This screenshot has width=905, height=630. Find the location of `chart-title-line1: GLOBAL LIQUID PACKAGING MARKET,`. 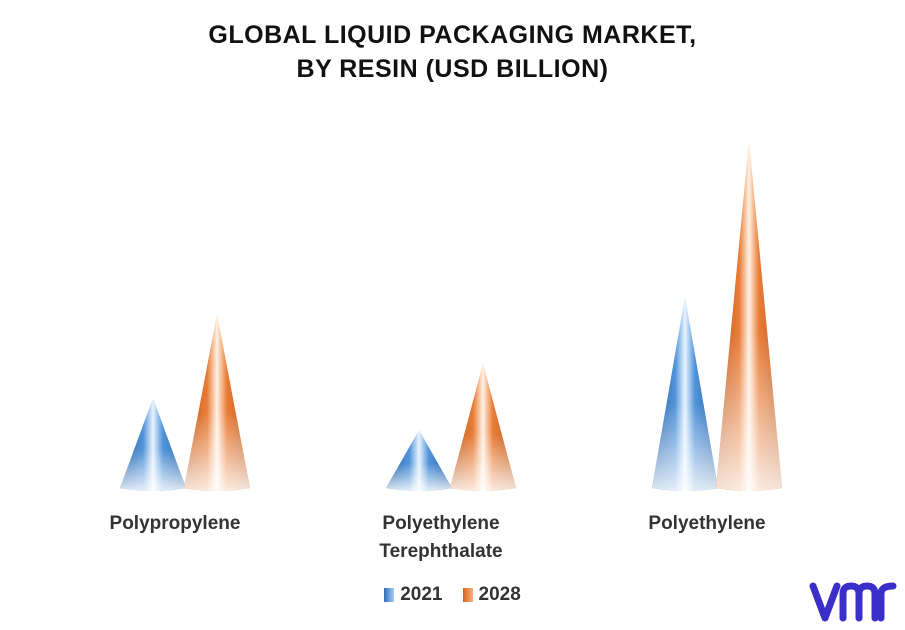

chart-title-line1: GLOBAL LIQUID PACKAGING MARKET, is located at coordinates (452, 35).